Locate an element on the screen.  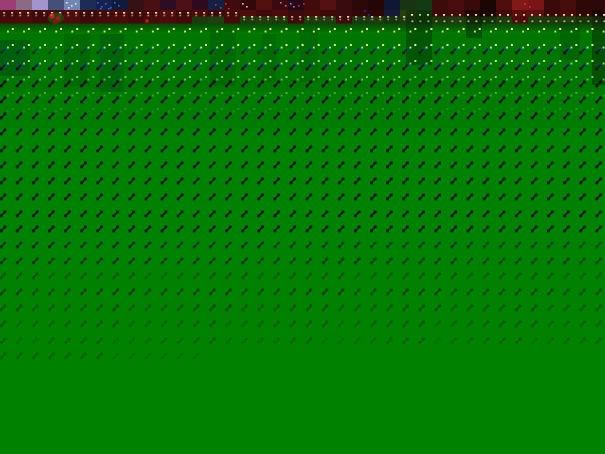
noise-specks is located at coordinates (298, 11).